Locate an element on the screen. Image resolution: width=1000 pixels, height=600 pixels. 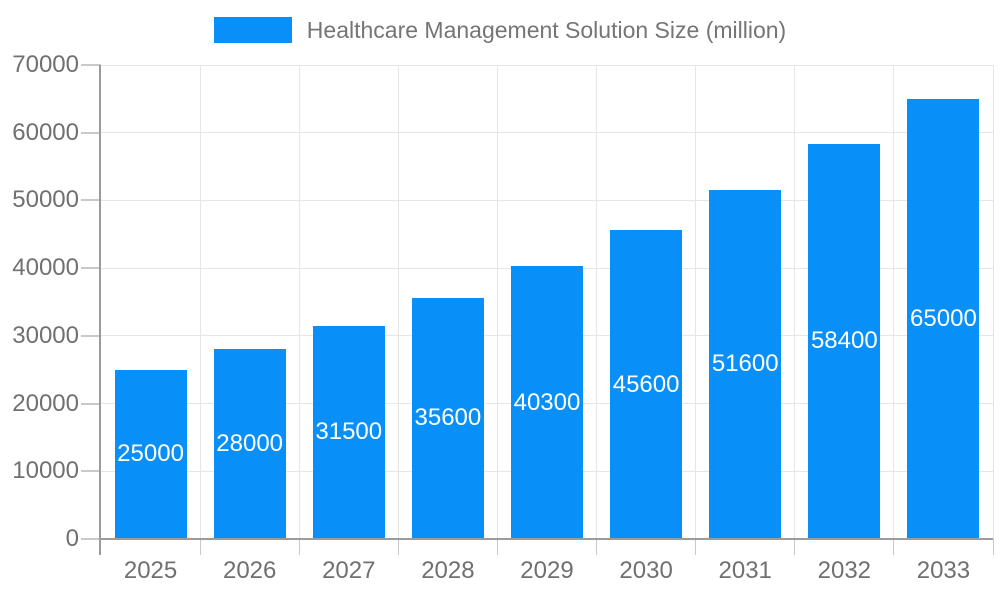
x-tick-label: 2030 is located at coordinates (646, 570).